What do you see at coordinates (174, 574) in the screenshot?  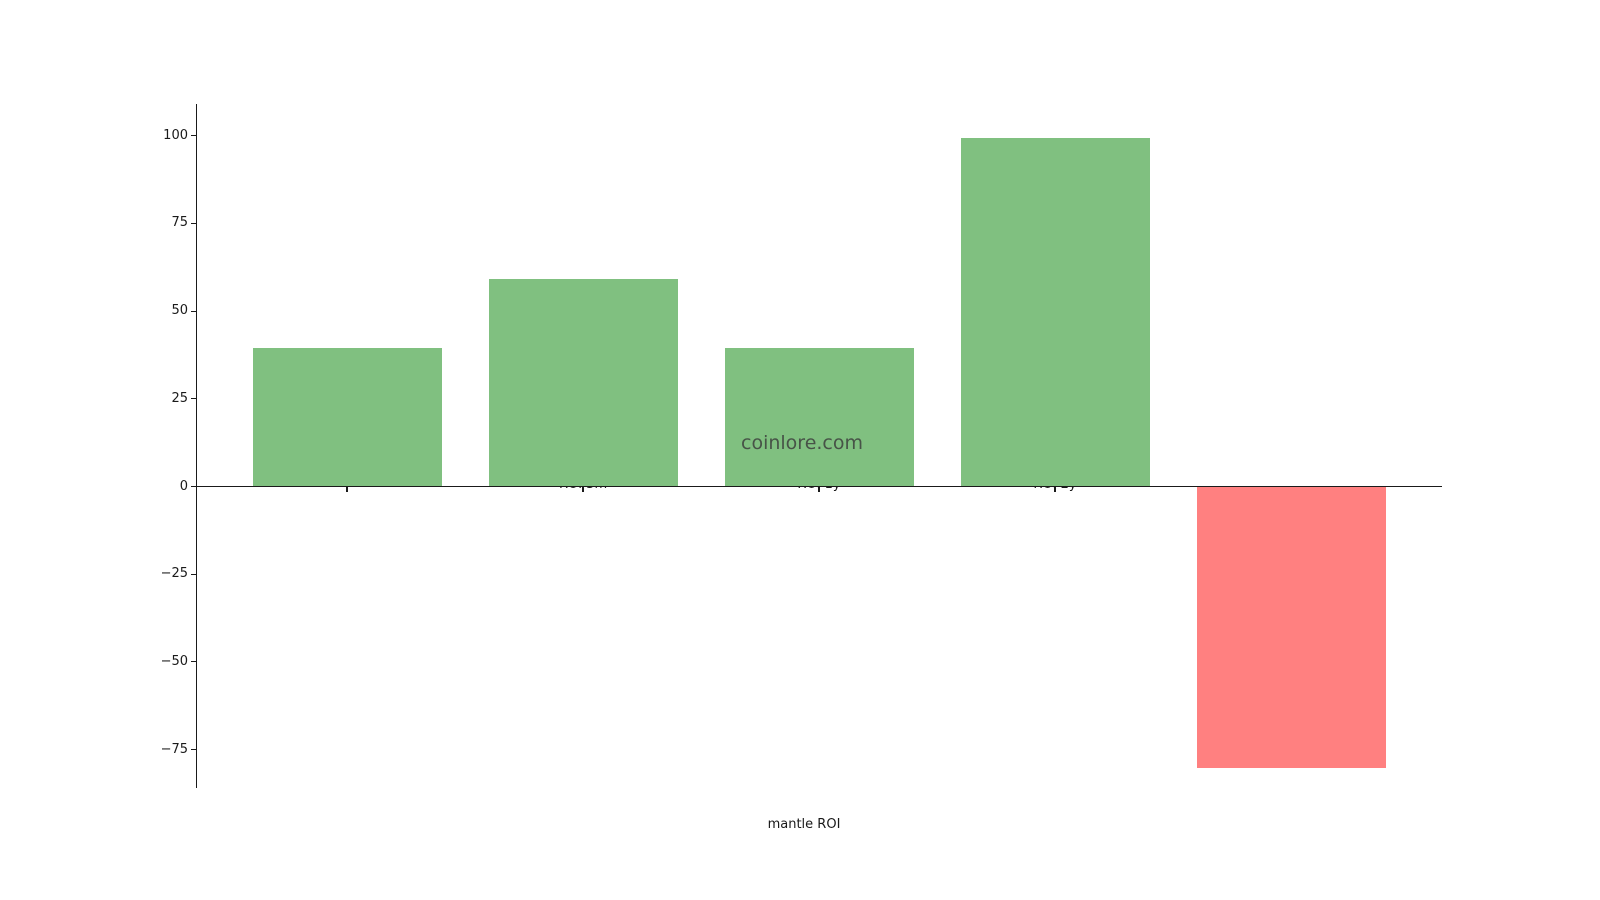 I see `y-tick-label: −25` at bounding box center [174, 574].